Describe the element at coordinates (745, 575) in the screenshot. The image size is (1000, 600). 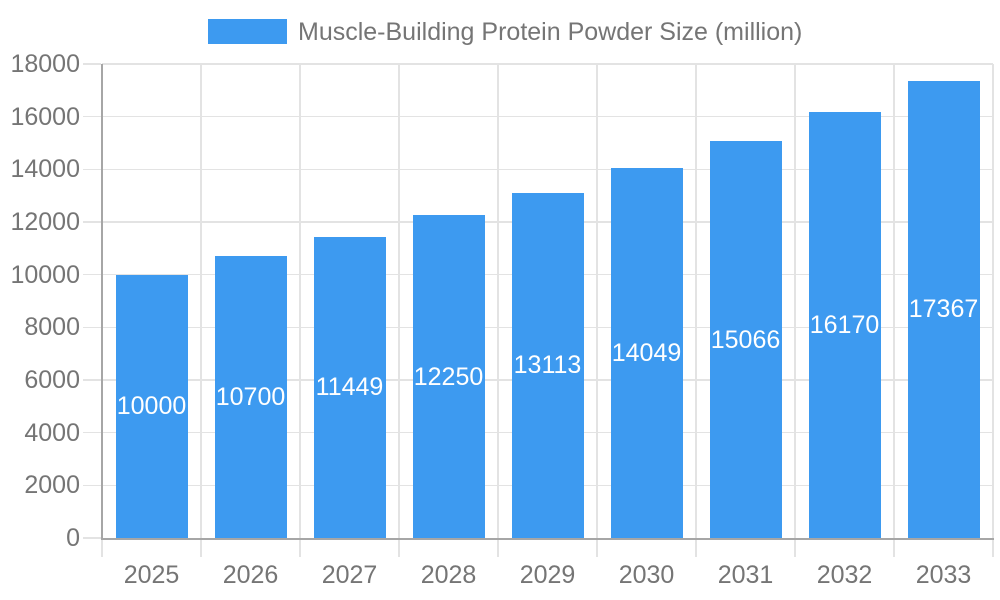
I see `x-axis-label: 2031` at that location.